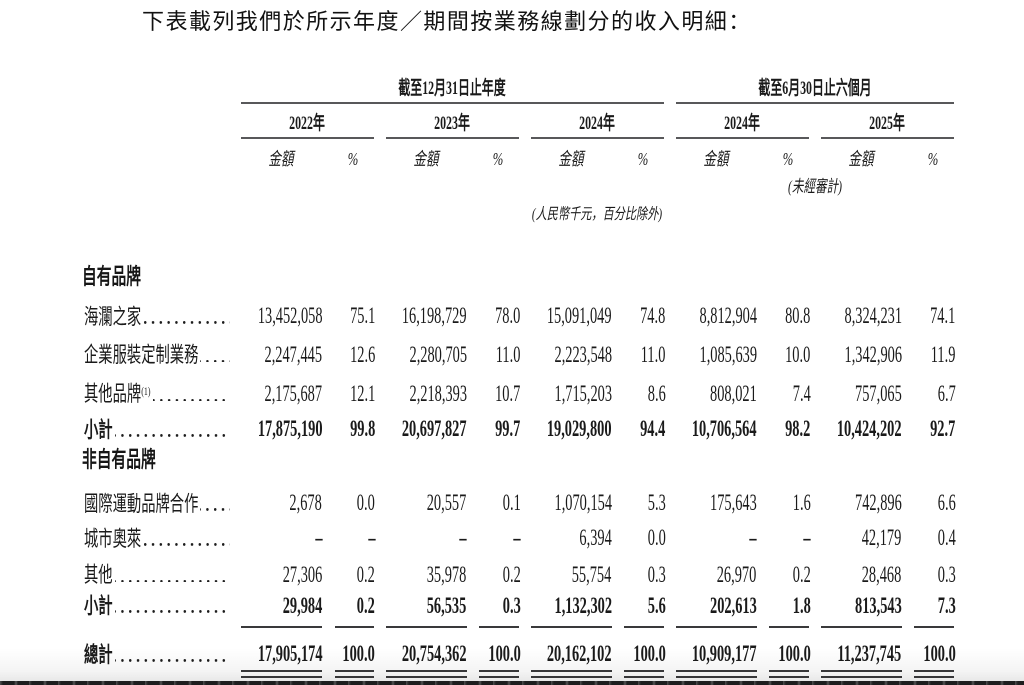 Image resolution: width=1024 pixels, height=685 pixels. What do you see at coordinates (362, 316) in the screenshot?
I see `cell-value: 75.1` at bounding box center [362, 316].